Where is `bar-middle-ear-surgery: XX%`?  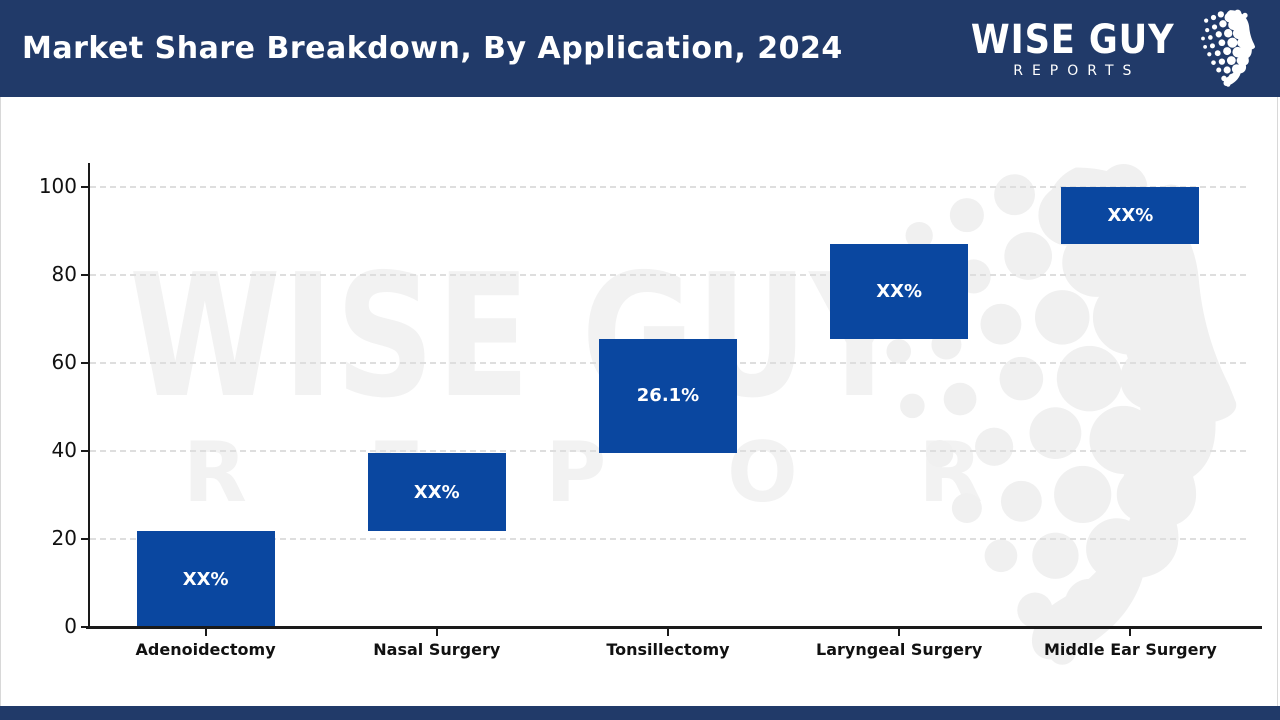
bar-middle-ear-surgery: XX% is located at coordinates (1130, 215).